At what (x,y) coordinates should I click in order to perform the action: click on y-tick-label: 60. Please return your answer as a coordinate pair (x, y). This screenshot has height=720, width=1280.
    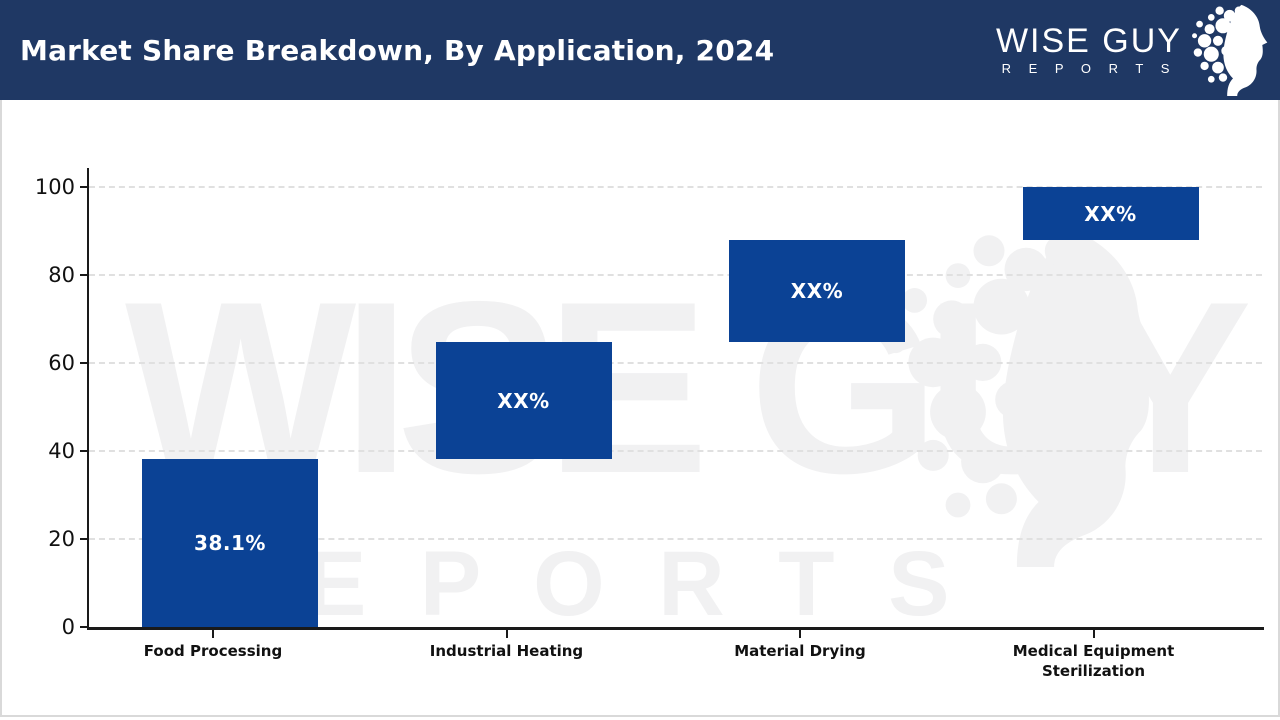
    Looking at the image, I should click on (61, 363).